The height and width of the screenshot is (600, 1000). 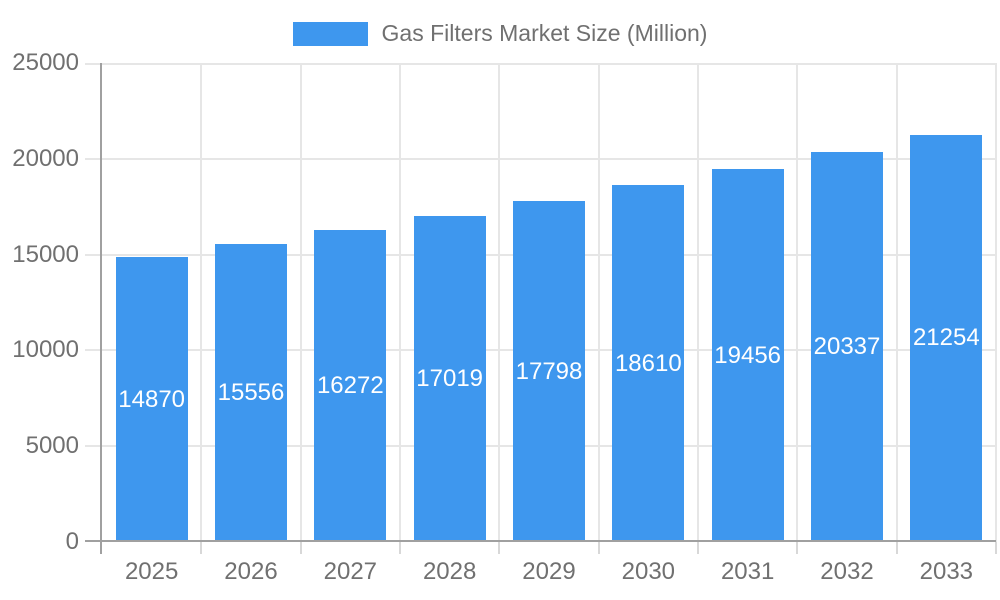 What do you see at coordinates (45, 158) in the screenshot?
I see `y-axis-label: 20000` at bounding box center [45, 158].